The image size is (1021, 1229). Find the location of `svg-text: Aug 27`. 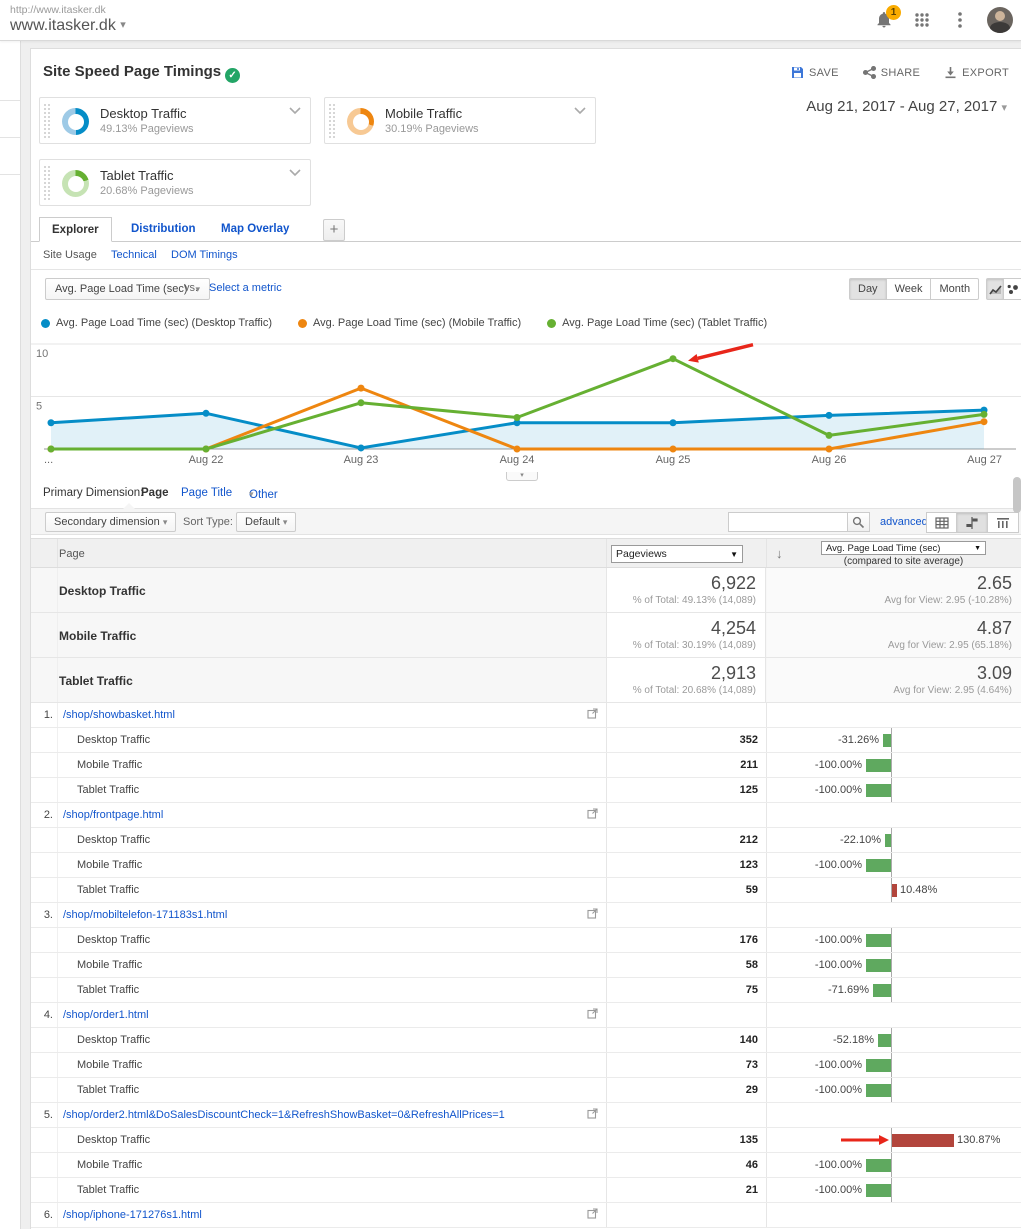

svg-text: Aug 27 is located at coordinates (984, 460).